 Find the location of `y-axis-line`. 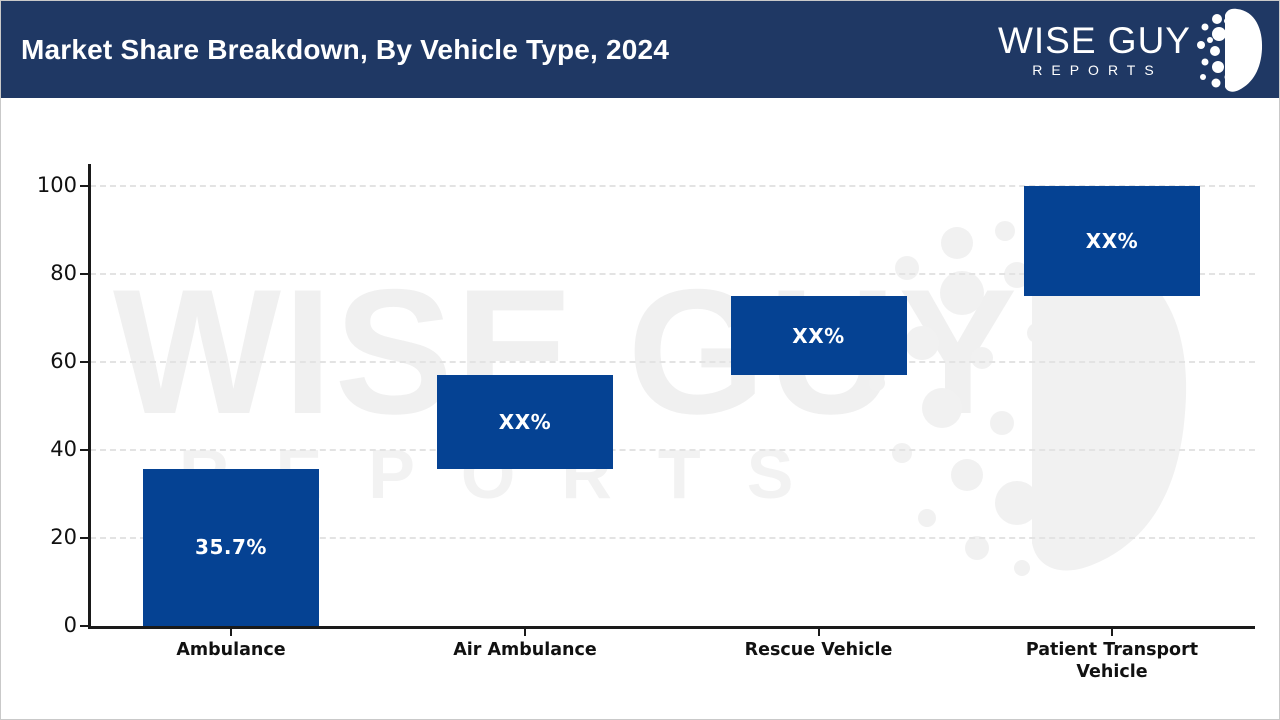

y-axis-line is located at coordinates (89, 396).